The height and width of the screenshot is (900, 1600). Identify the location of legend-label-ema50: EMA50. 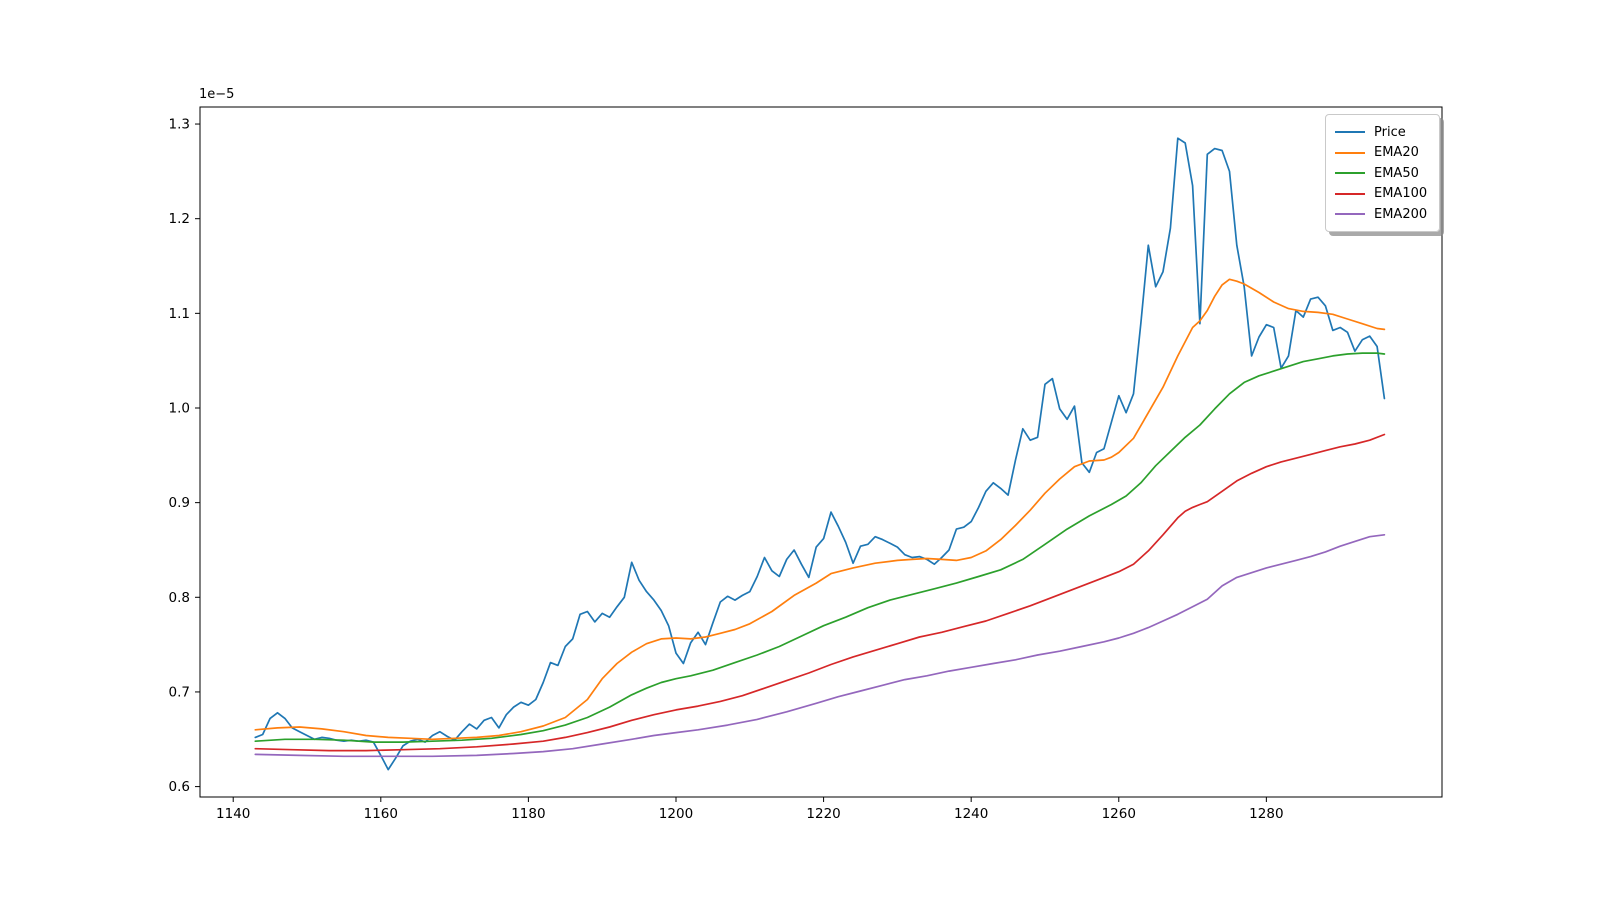
(1396, 173).